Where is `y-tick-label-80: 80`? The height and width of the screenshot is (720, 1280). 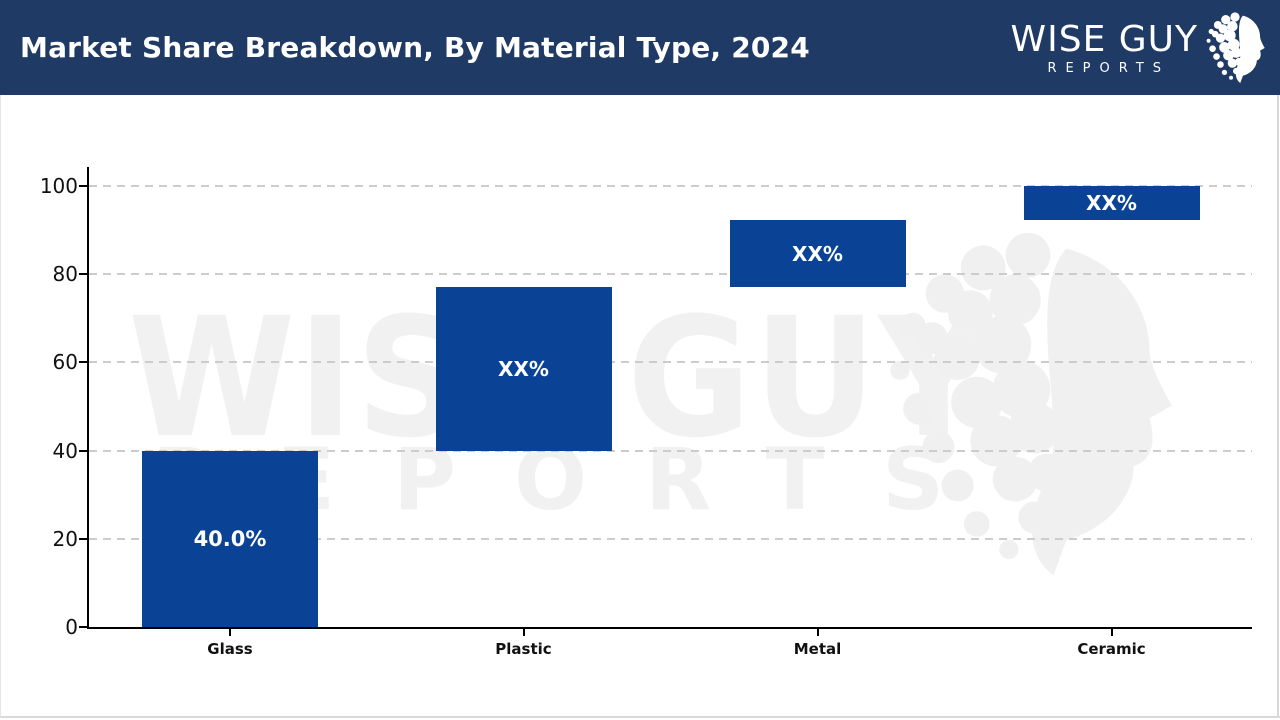 y-tick-label-80: 80 is located at coordinates (65, 274).